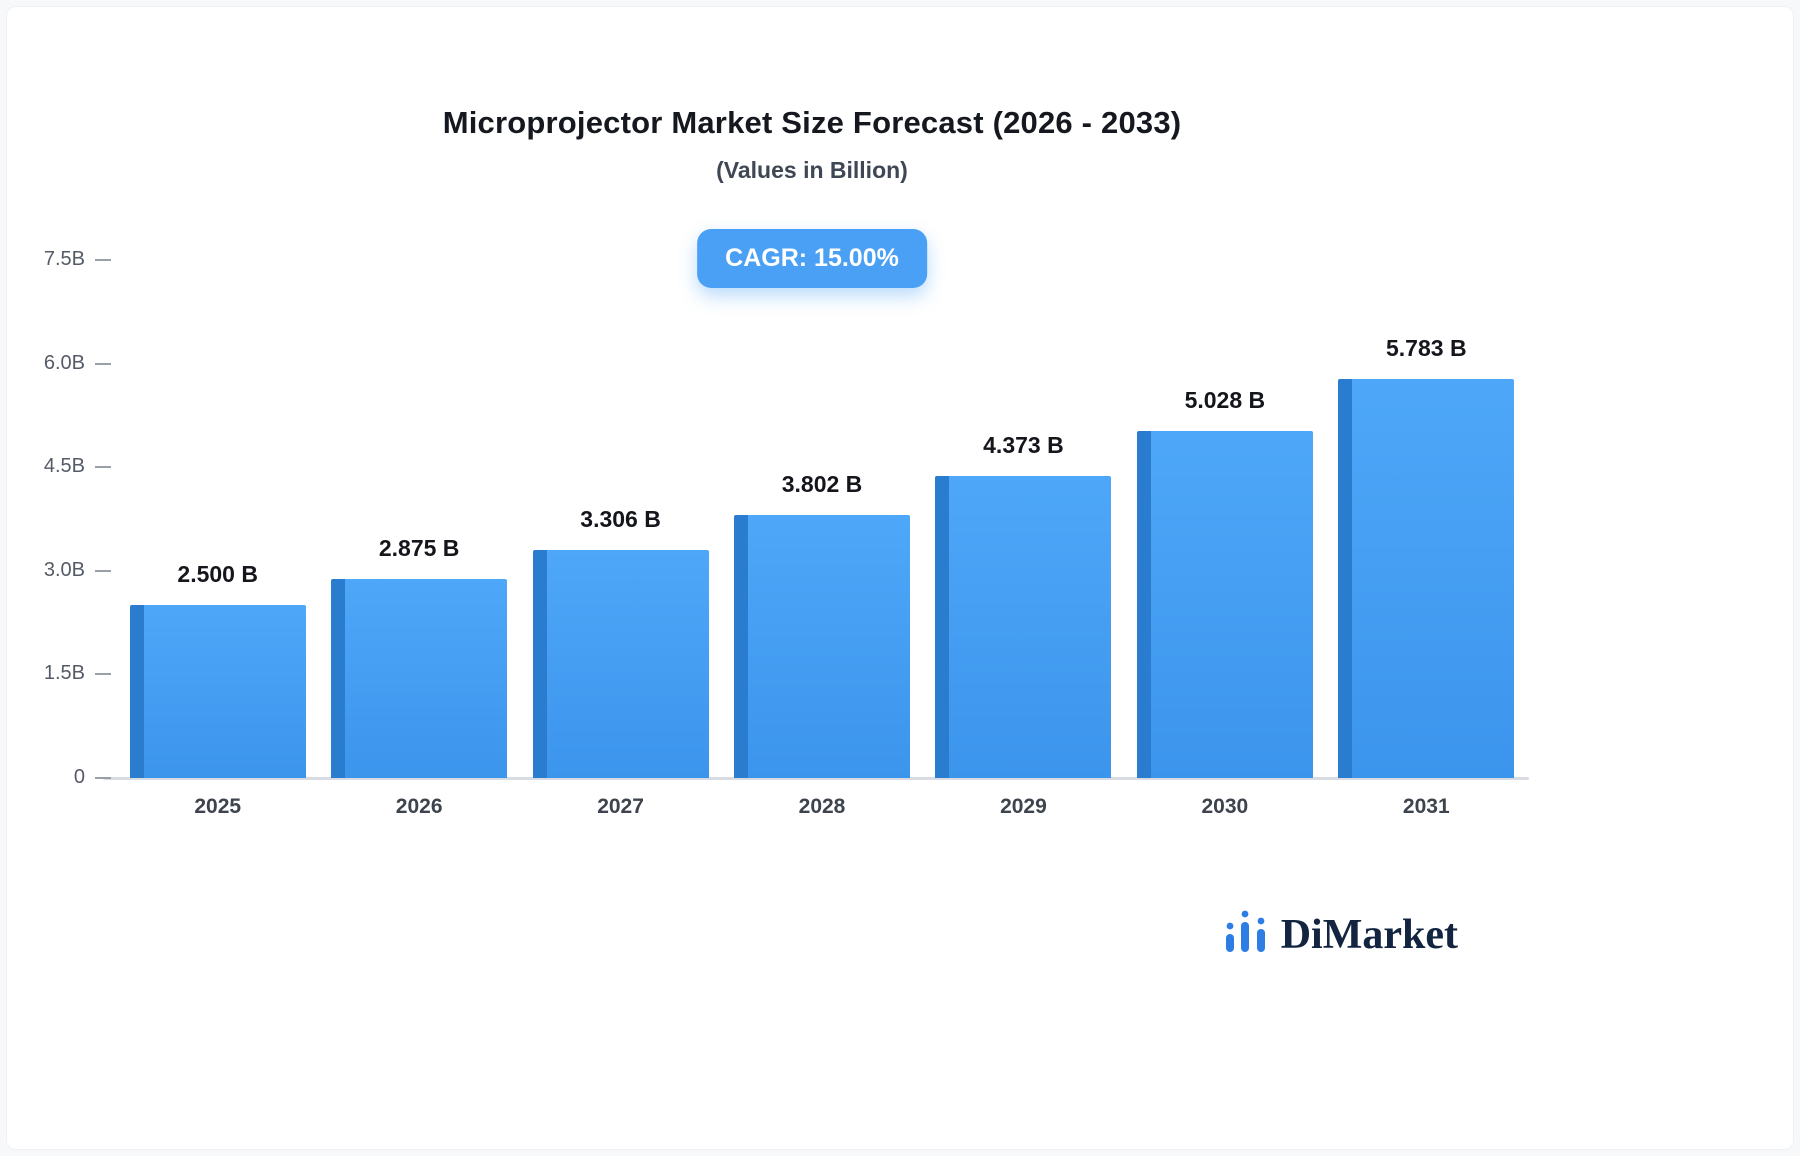  I want to click on bar-value-label: 3.306 B, so click(620, 518).